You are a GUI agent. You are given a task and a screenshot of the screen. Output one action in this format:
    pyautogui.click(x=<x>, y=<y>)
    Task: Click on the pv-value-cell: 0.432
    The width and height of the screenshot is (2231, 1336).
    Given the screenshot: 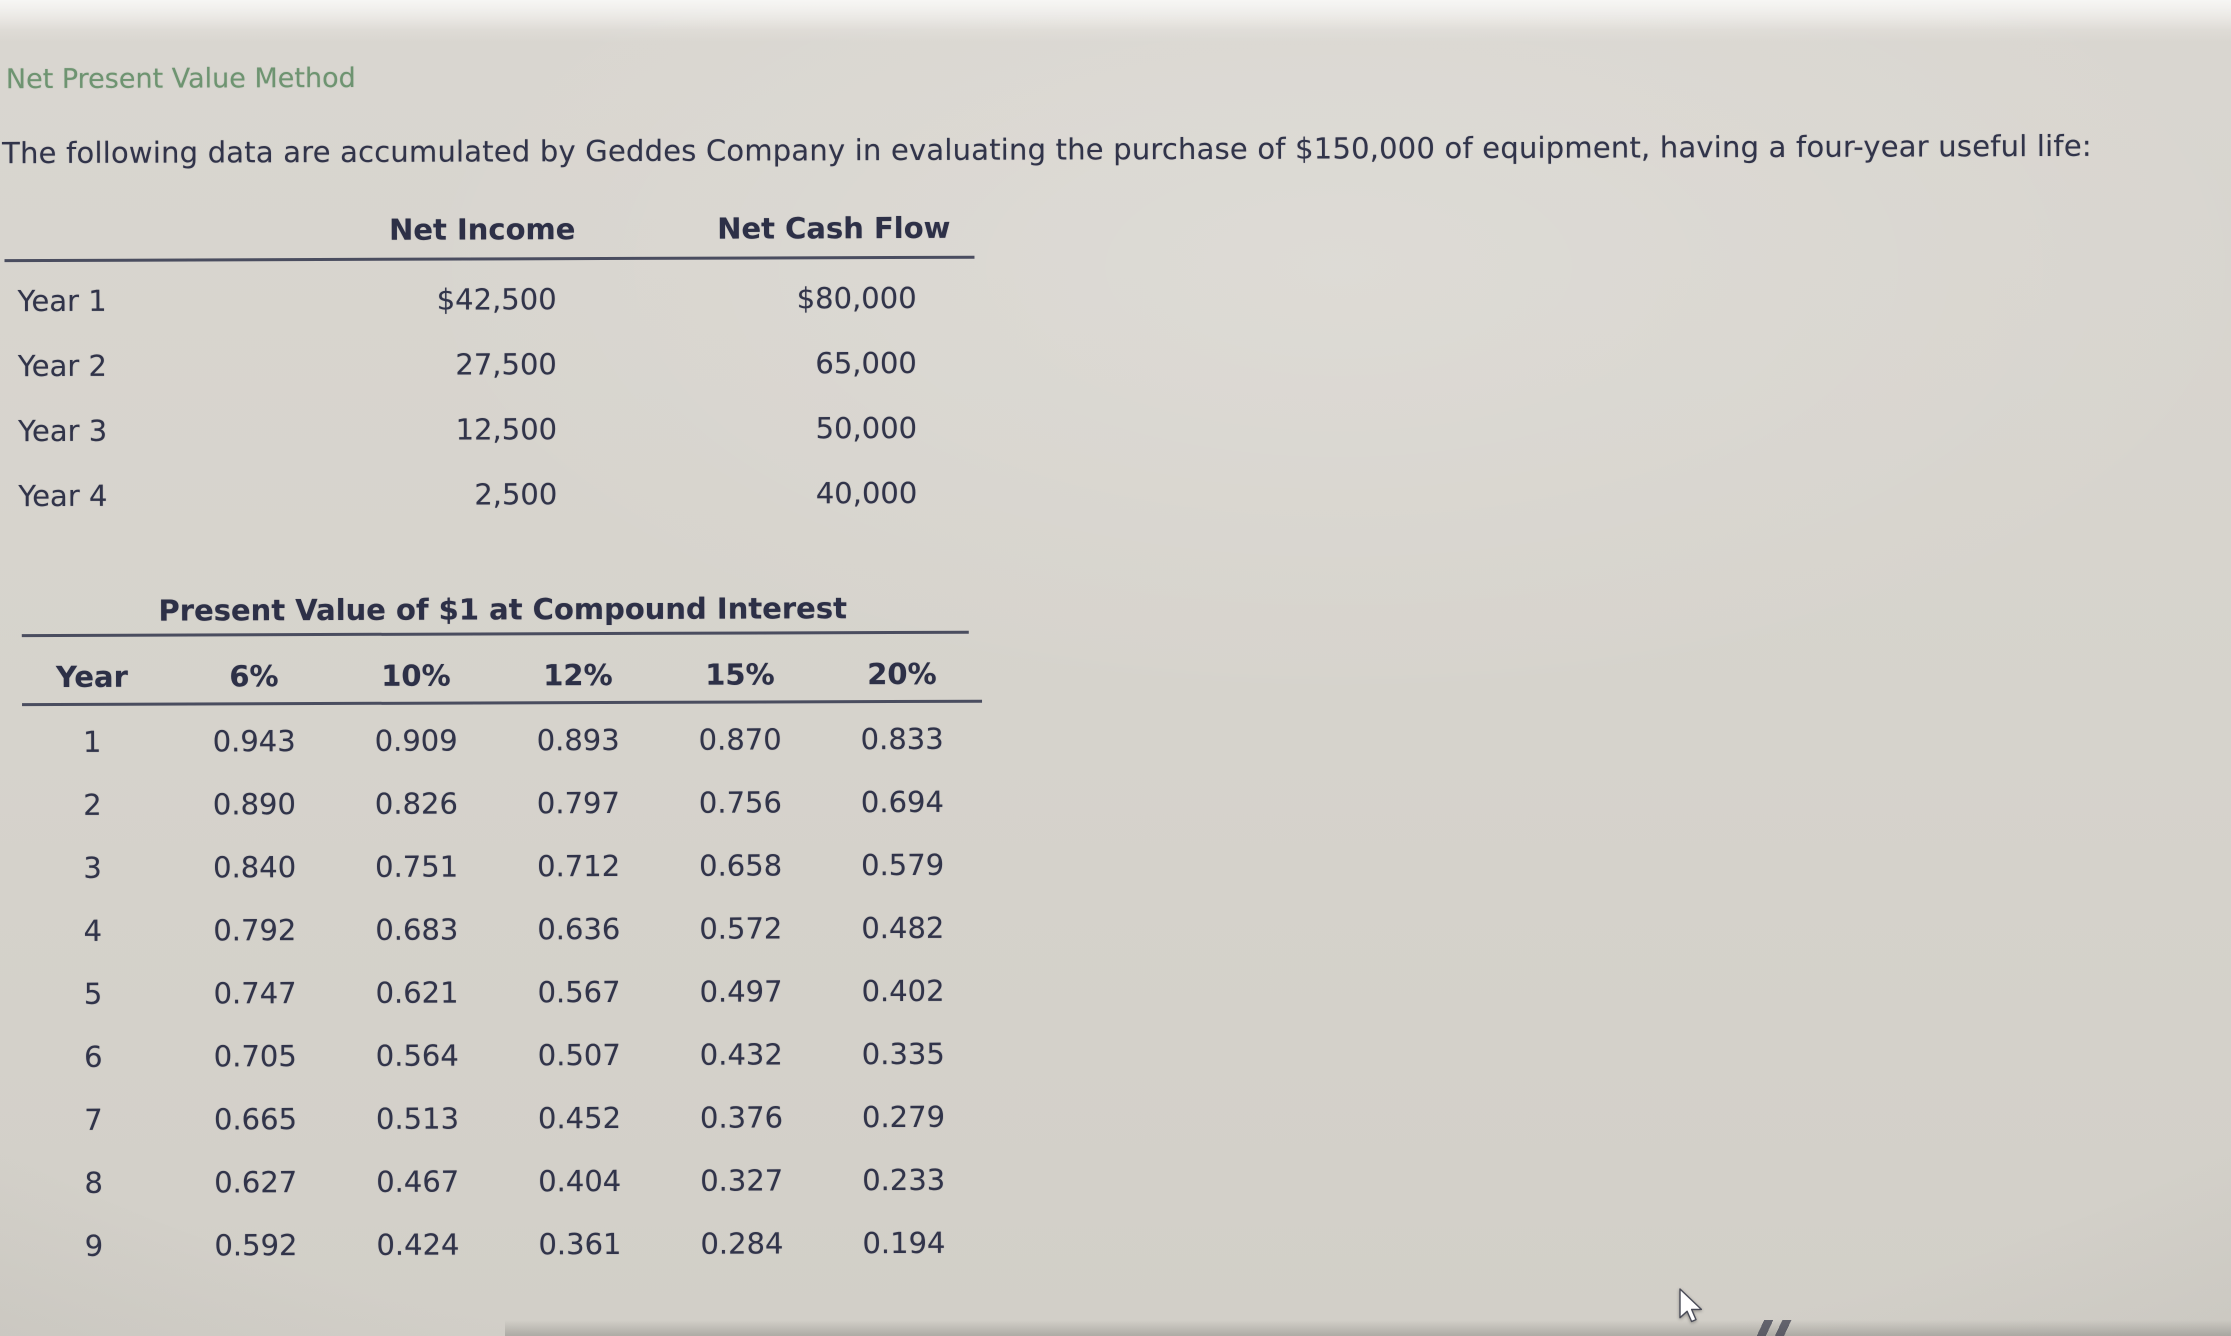 What is the action you would take?
    pyautogui.click(x=741, y=1054)
    